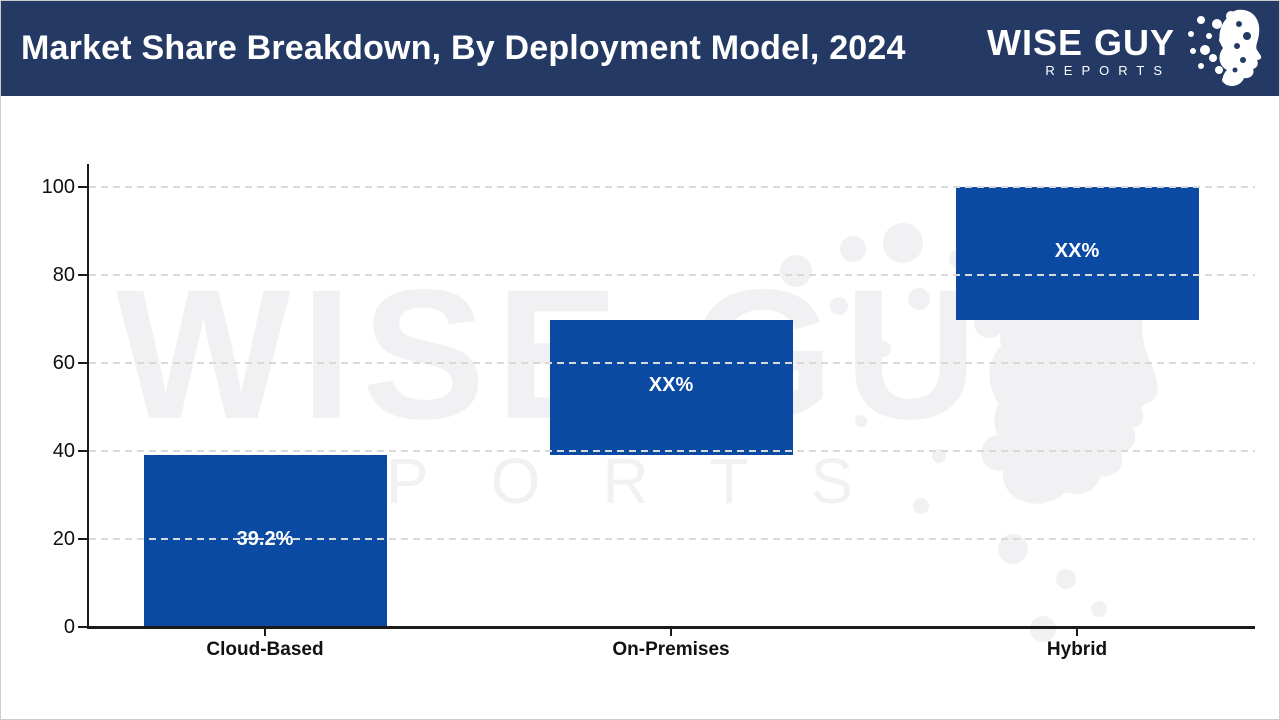  What do you see at coordinates (1077, 649) in the screenshot?
I see `x-tick-label-hybrid: Hybrid` at bounding box center [1077, 649].